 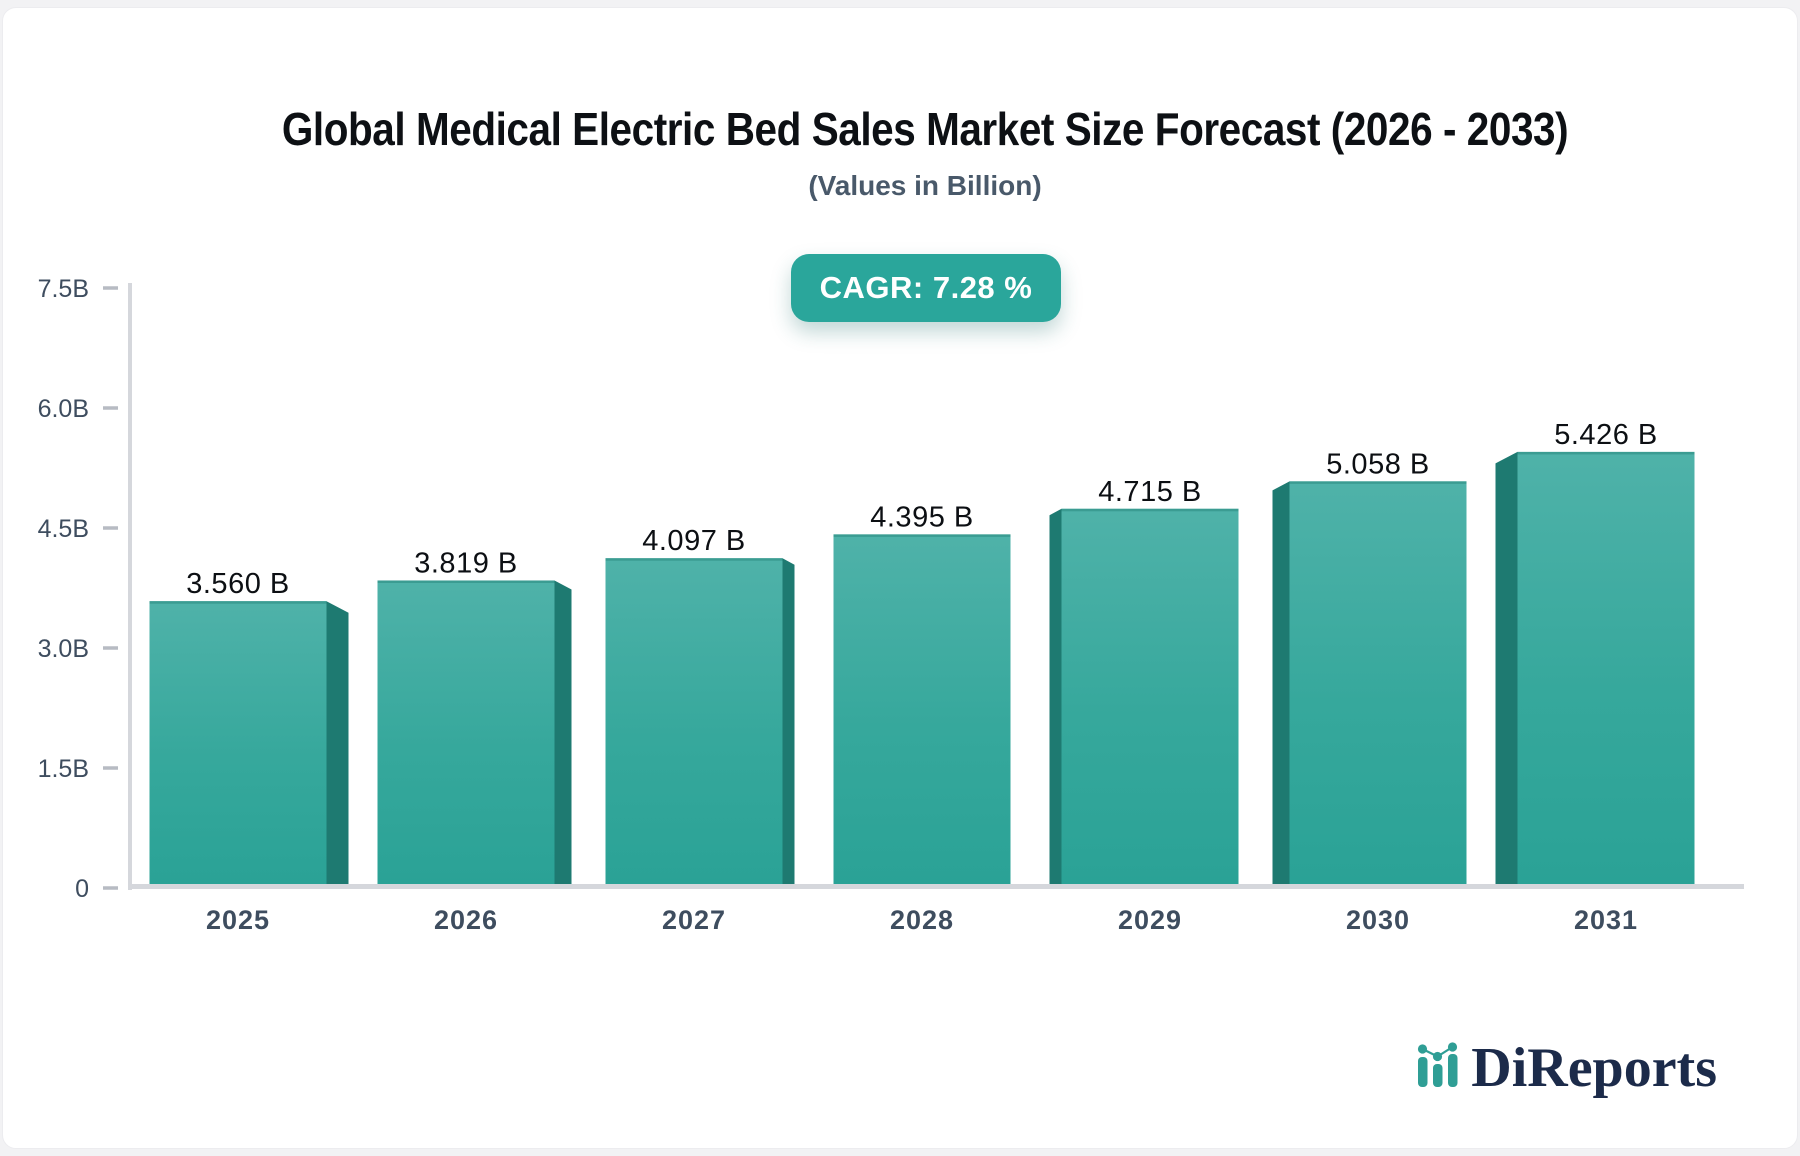 I want to click on bar-group-2031: 5.426 B 2031, so click(x=1595, y=677).